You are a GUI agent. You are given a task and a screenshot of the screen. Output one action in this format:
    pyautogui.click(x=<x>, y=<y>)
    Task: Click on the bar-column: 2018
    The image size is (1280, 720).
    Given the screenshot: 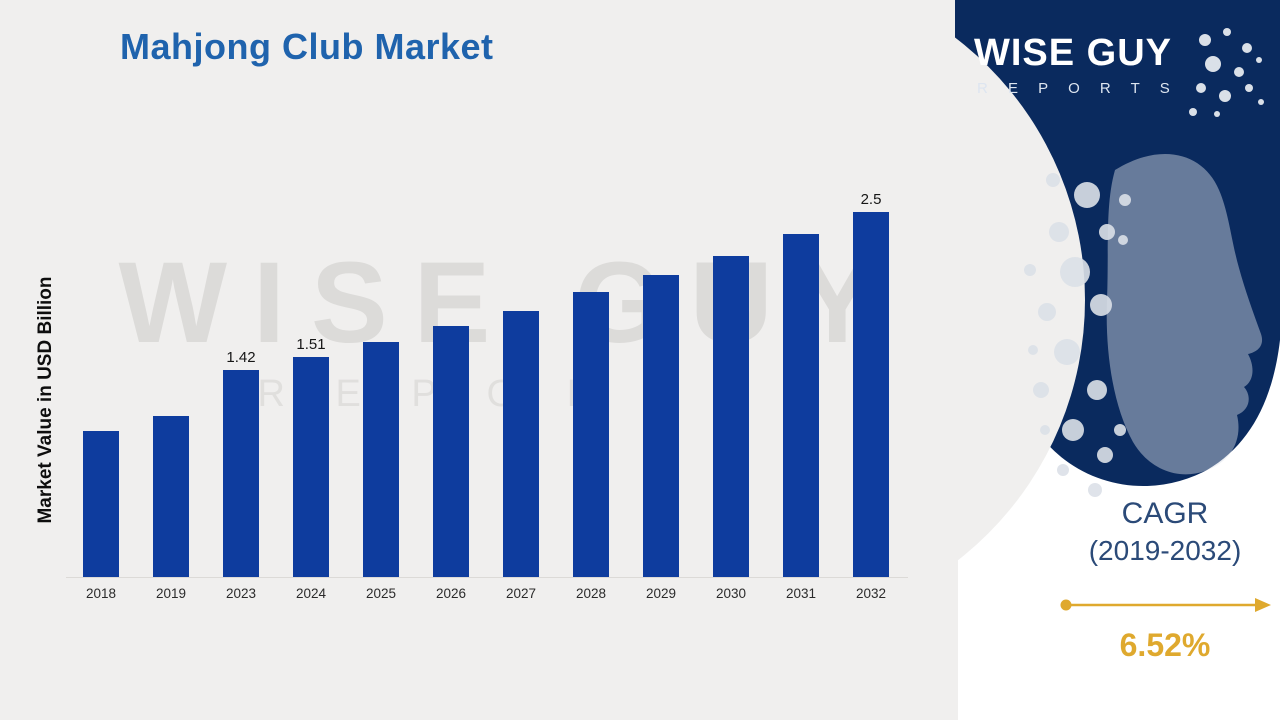 What is the action you would take?
    pyautogui.click(x=101, y=516)
    